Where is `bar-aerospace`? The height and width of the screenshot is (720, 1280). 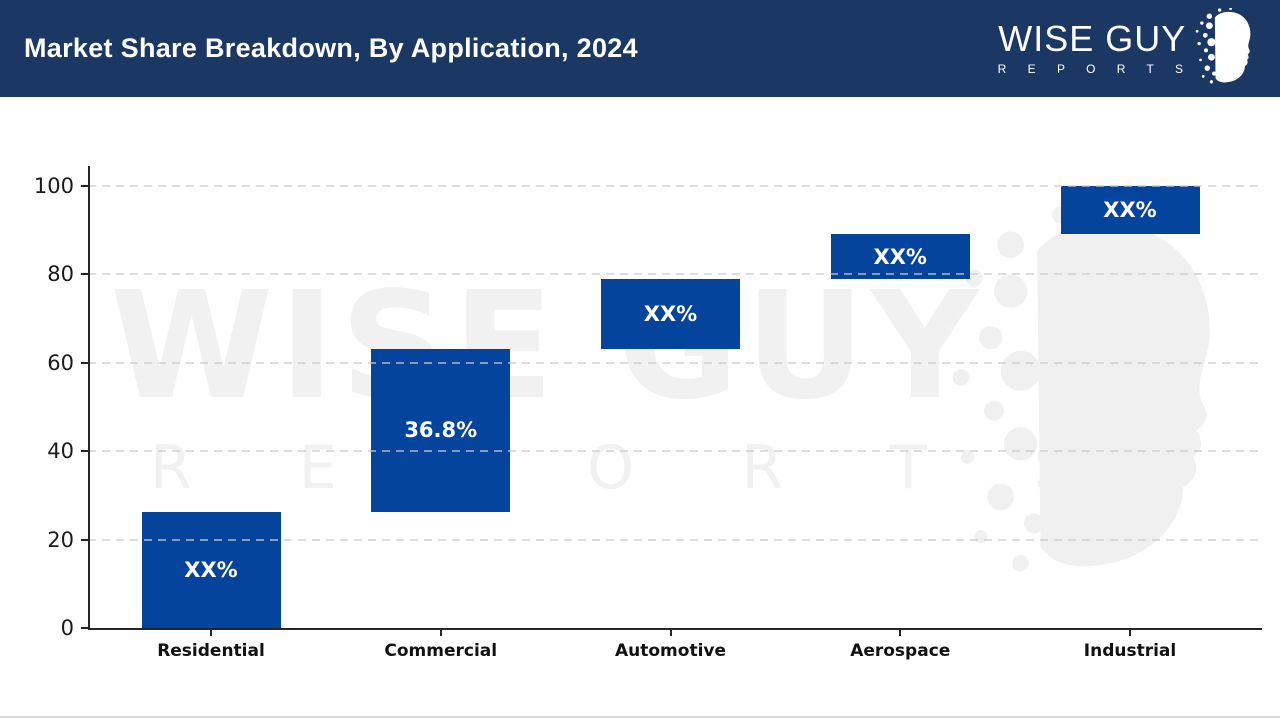
bar-aerospace is located at coordinates (900, 257).